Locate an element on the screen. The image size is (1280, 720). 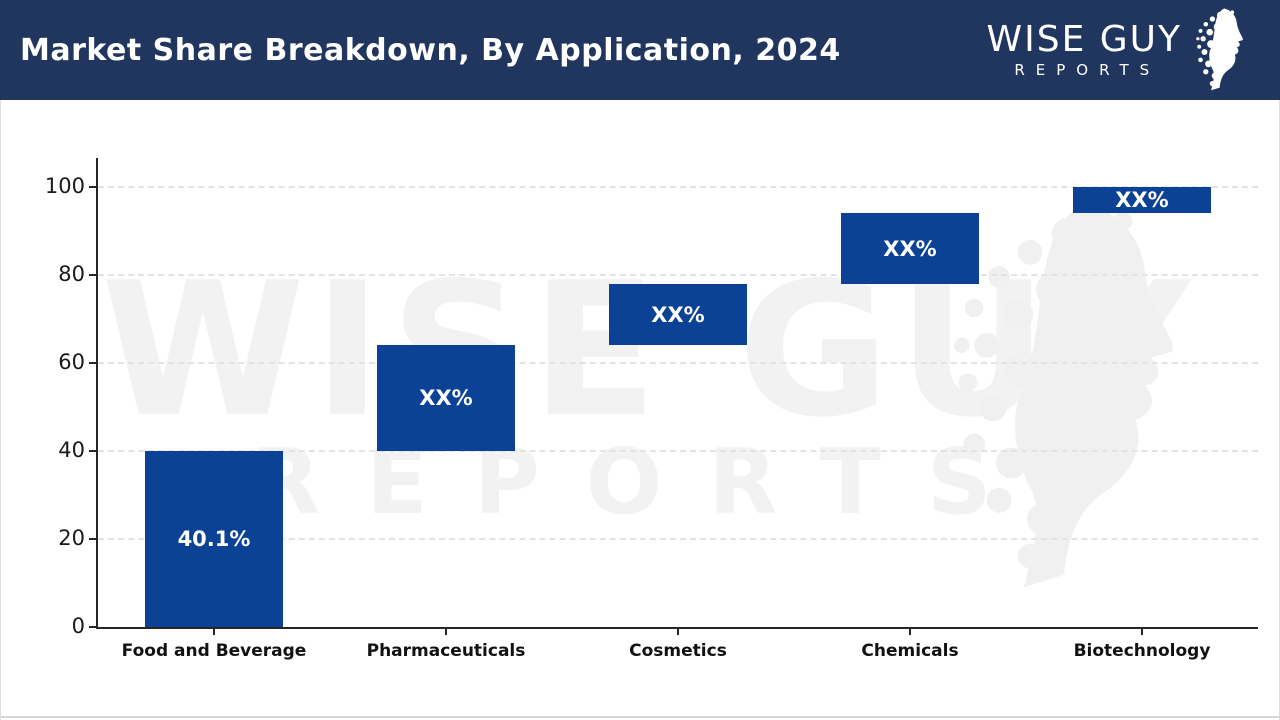
bar-2: XX% is located at coordinates (678, 314).